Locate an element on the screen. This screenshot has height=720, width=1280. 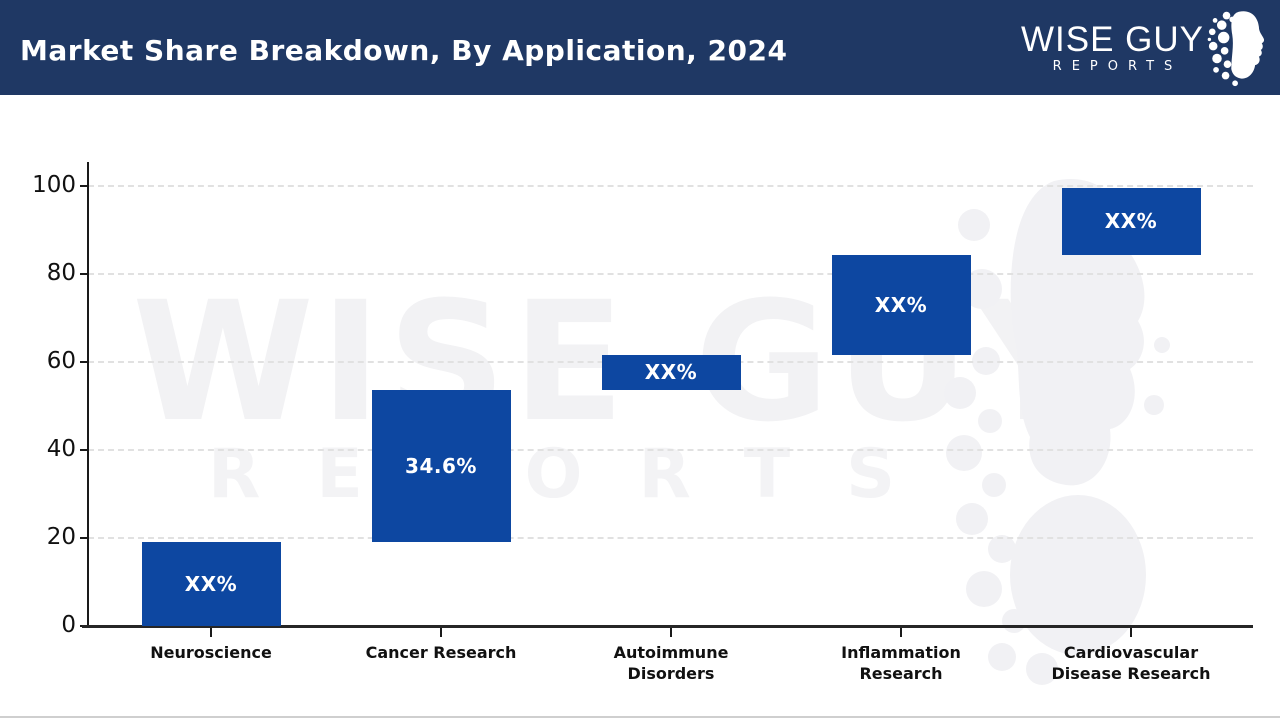
watermark-subtitle: REPORTS is located at coordinates (580, 474).